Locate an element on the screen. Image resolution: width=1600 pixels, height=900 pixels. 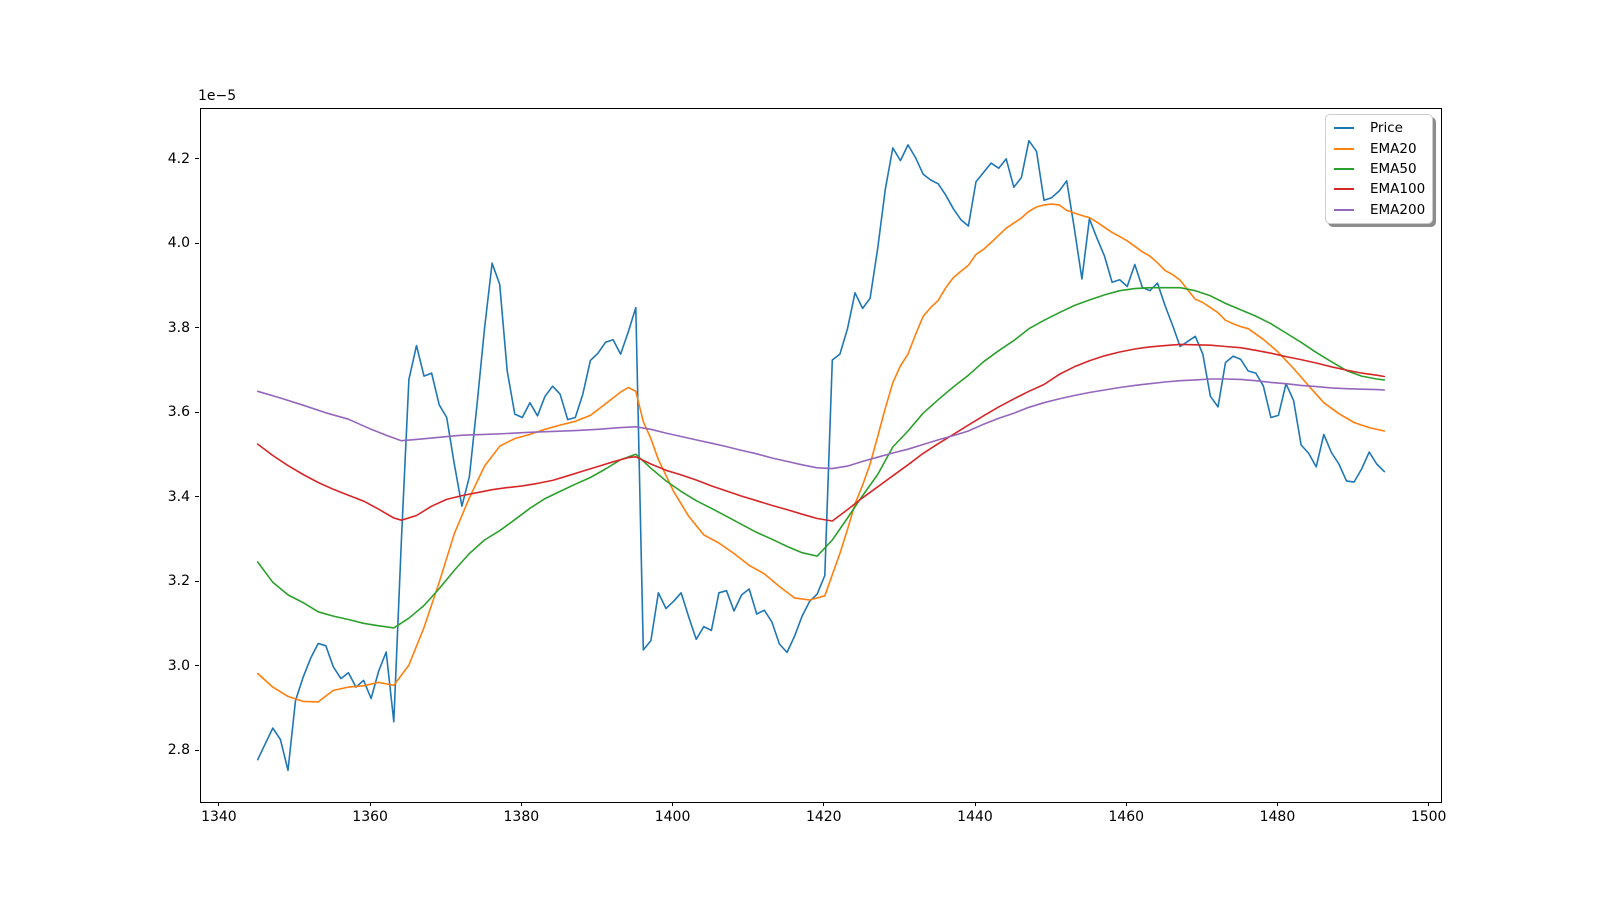
legend-row: EMA50 is located at coordinates (1379, 169).